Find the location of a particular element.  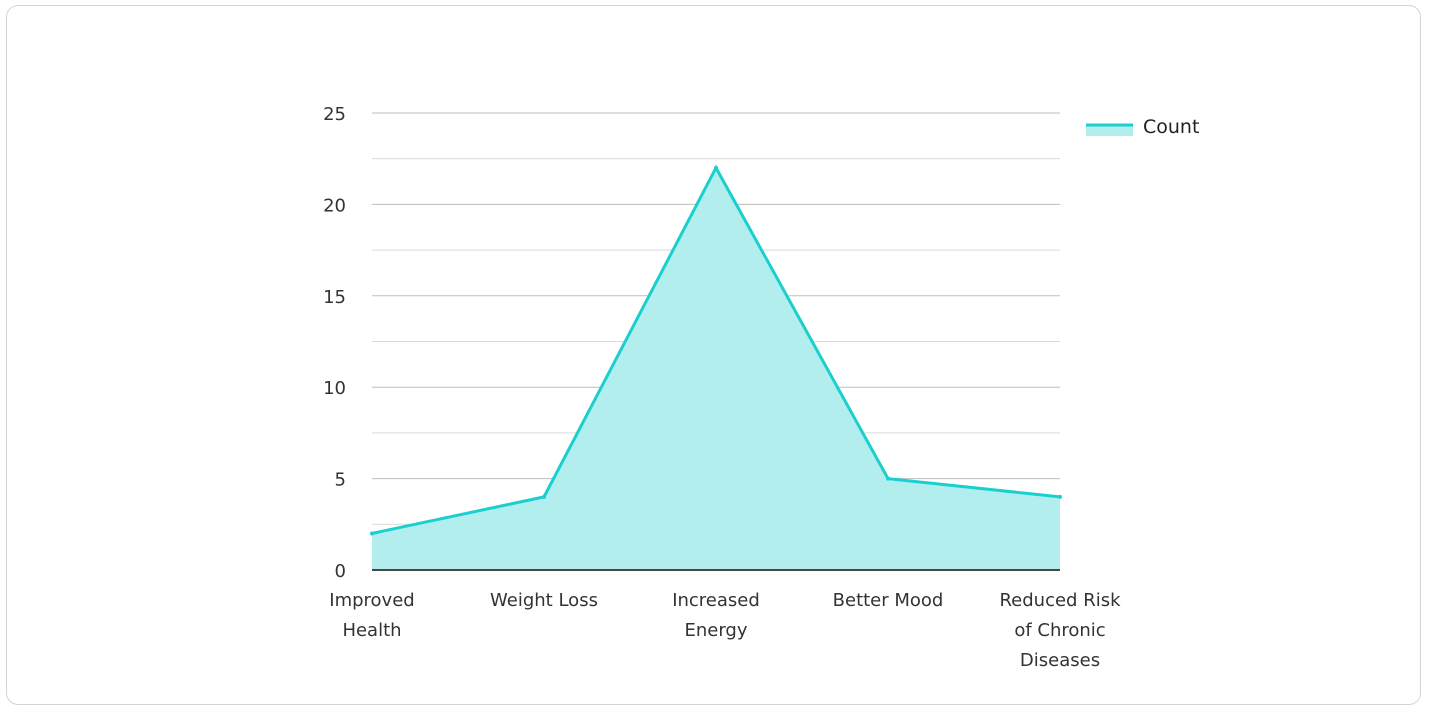

legend-label: Count is located at coordinates (1171, 127).